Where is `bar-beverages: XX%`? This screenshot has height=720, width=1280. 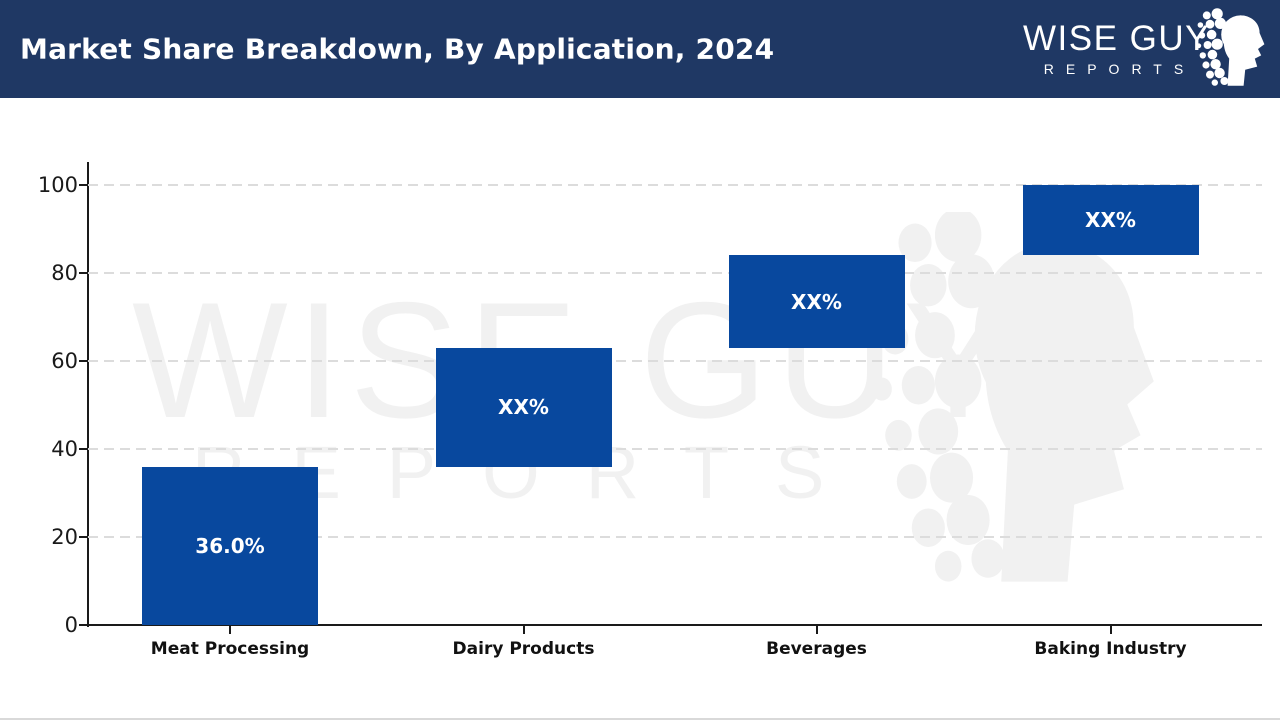
bar-beverages: XX% is located at coordinates (816, 301).